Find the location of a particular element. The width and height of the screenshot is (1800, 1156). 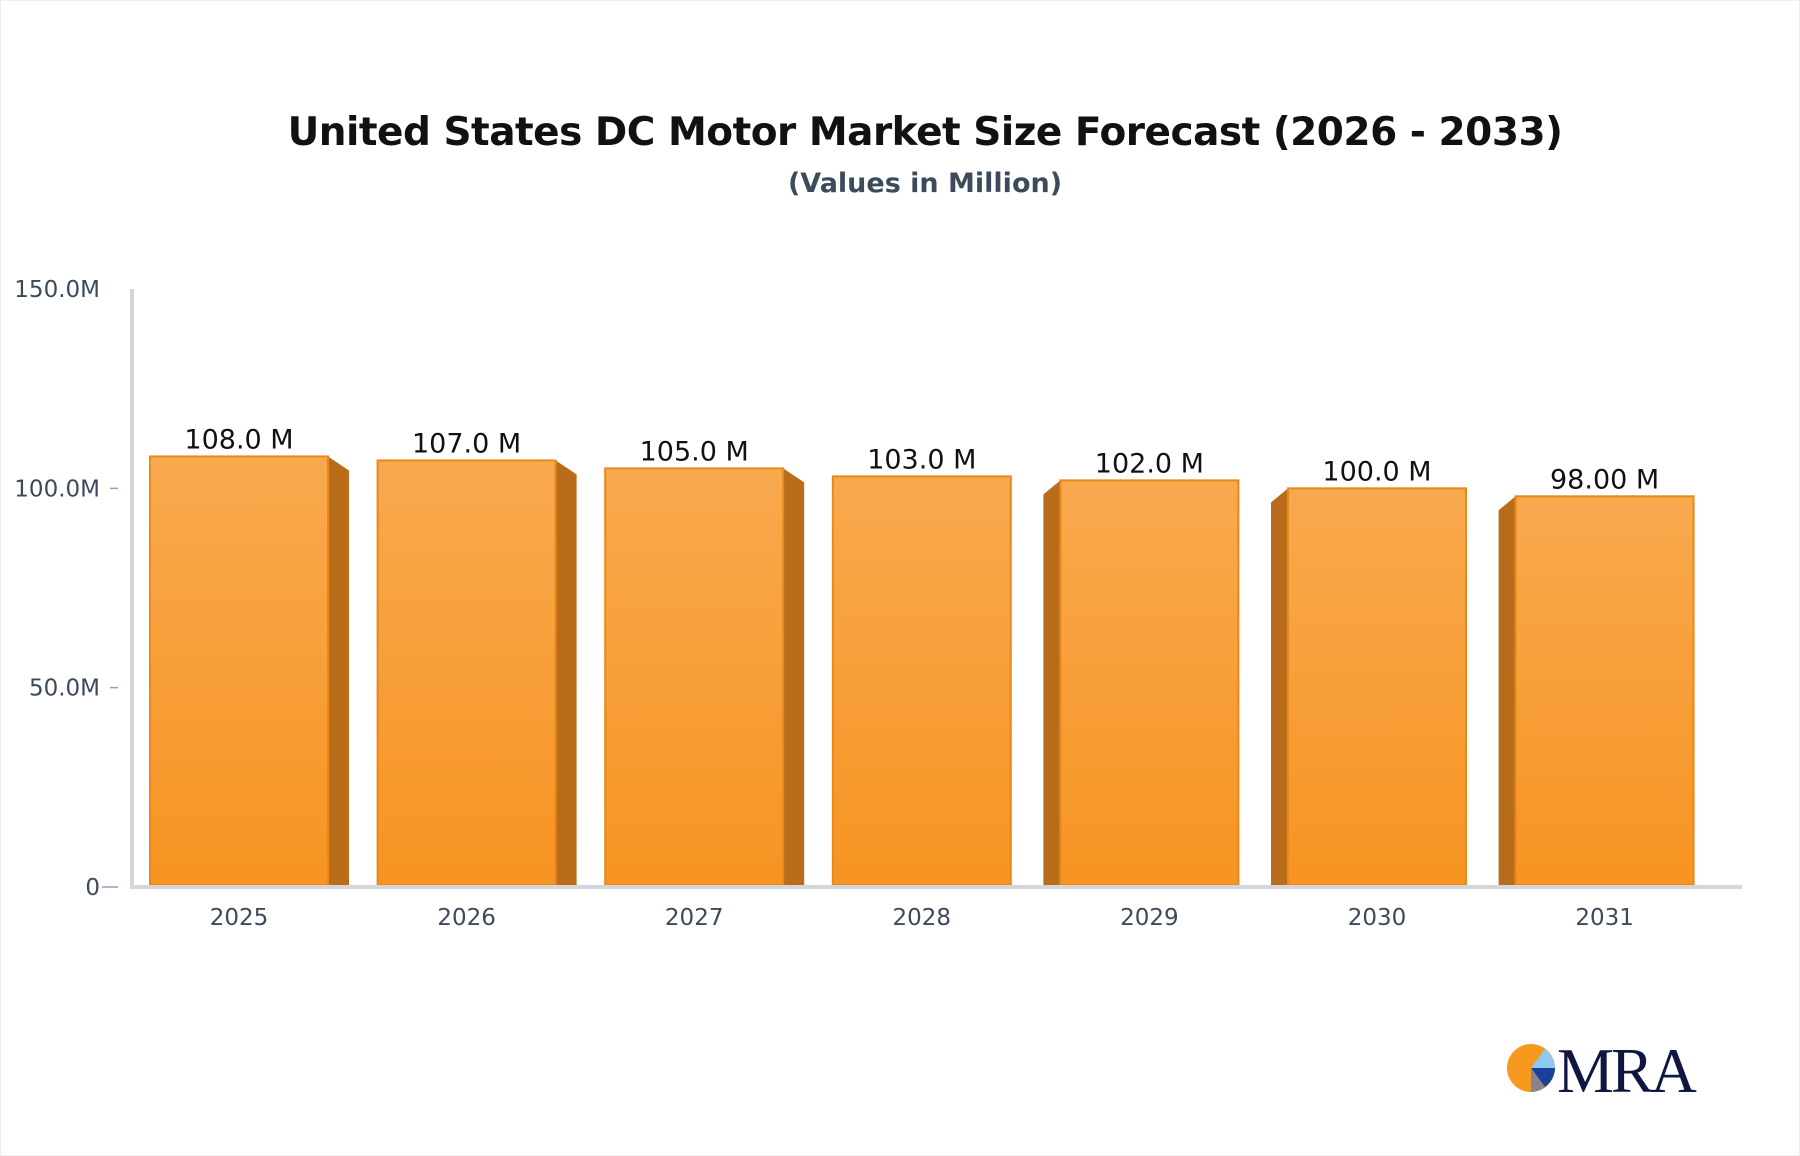

x-tick-label: 2025 is located at coordinates (239, 918).